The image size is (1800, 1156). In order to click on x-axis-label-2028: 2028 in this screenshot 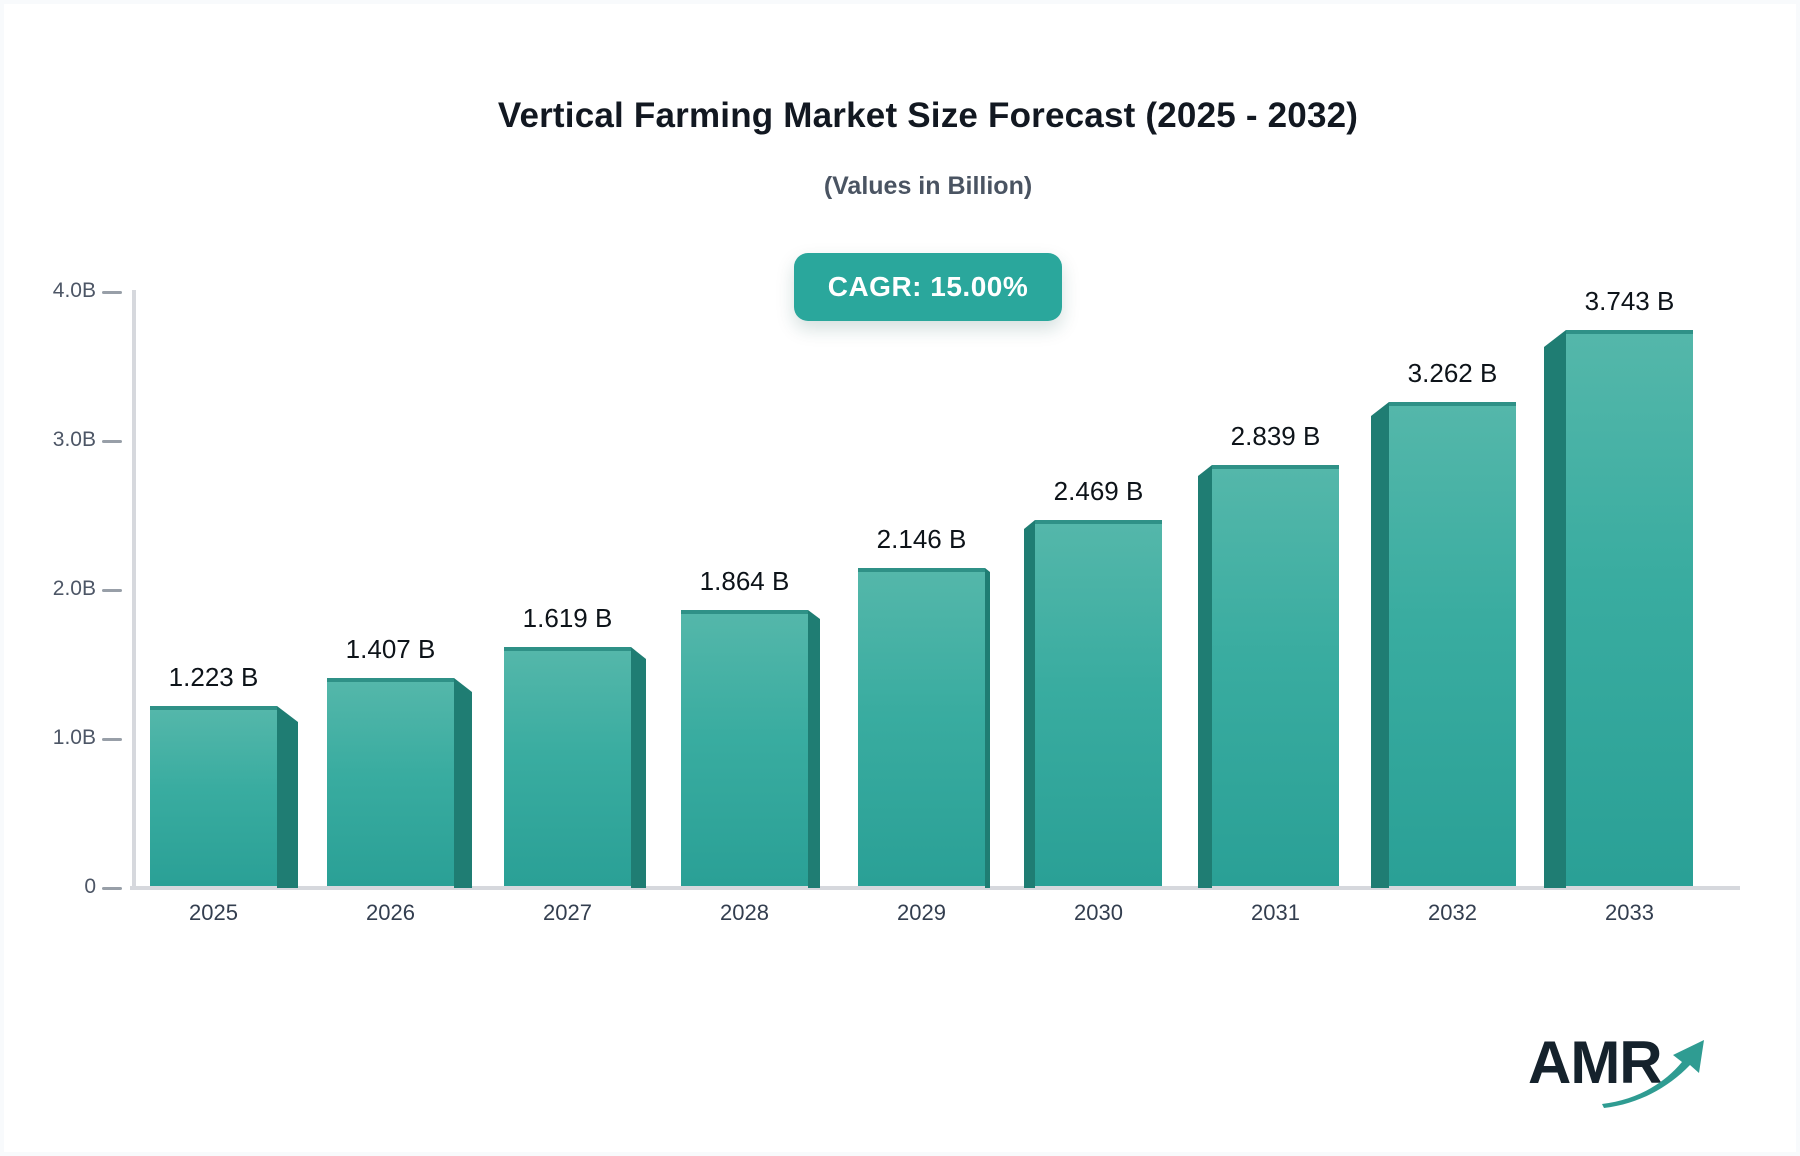, I will do `click(744, 912)`.